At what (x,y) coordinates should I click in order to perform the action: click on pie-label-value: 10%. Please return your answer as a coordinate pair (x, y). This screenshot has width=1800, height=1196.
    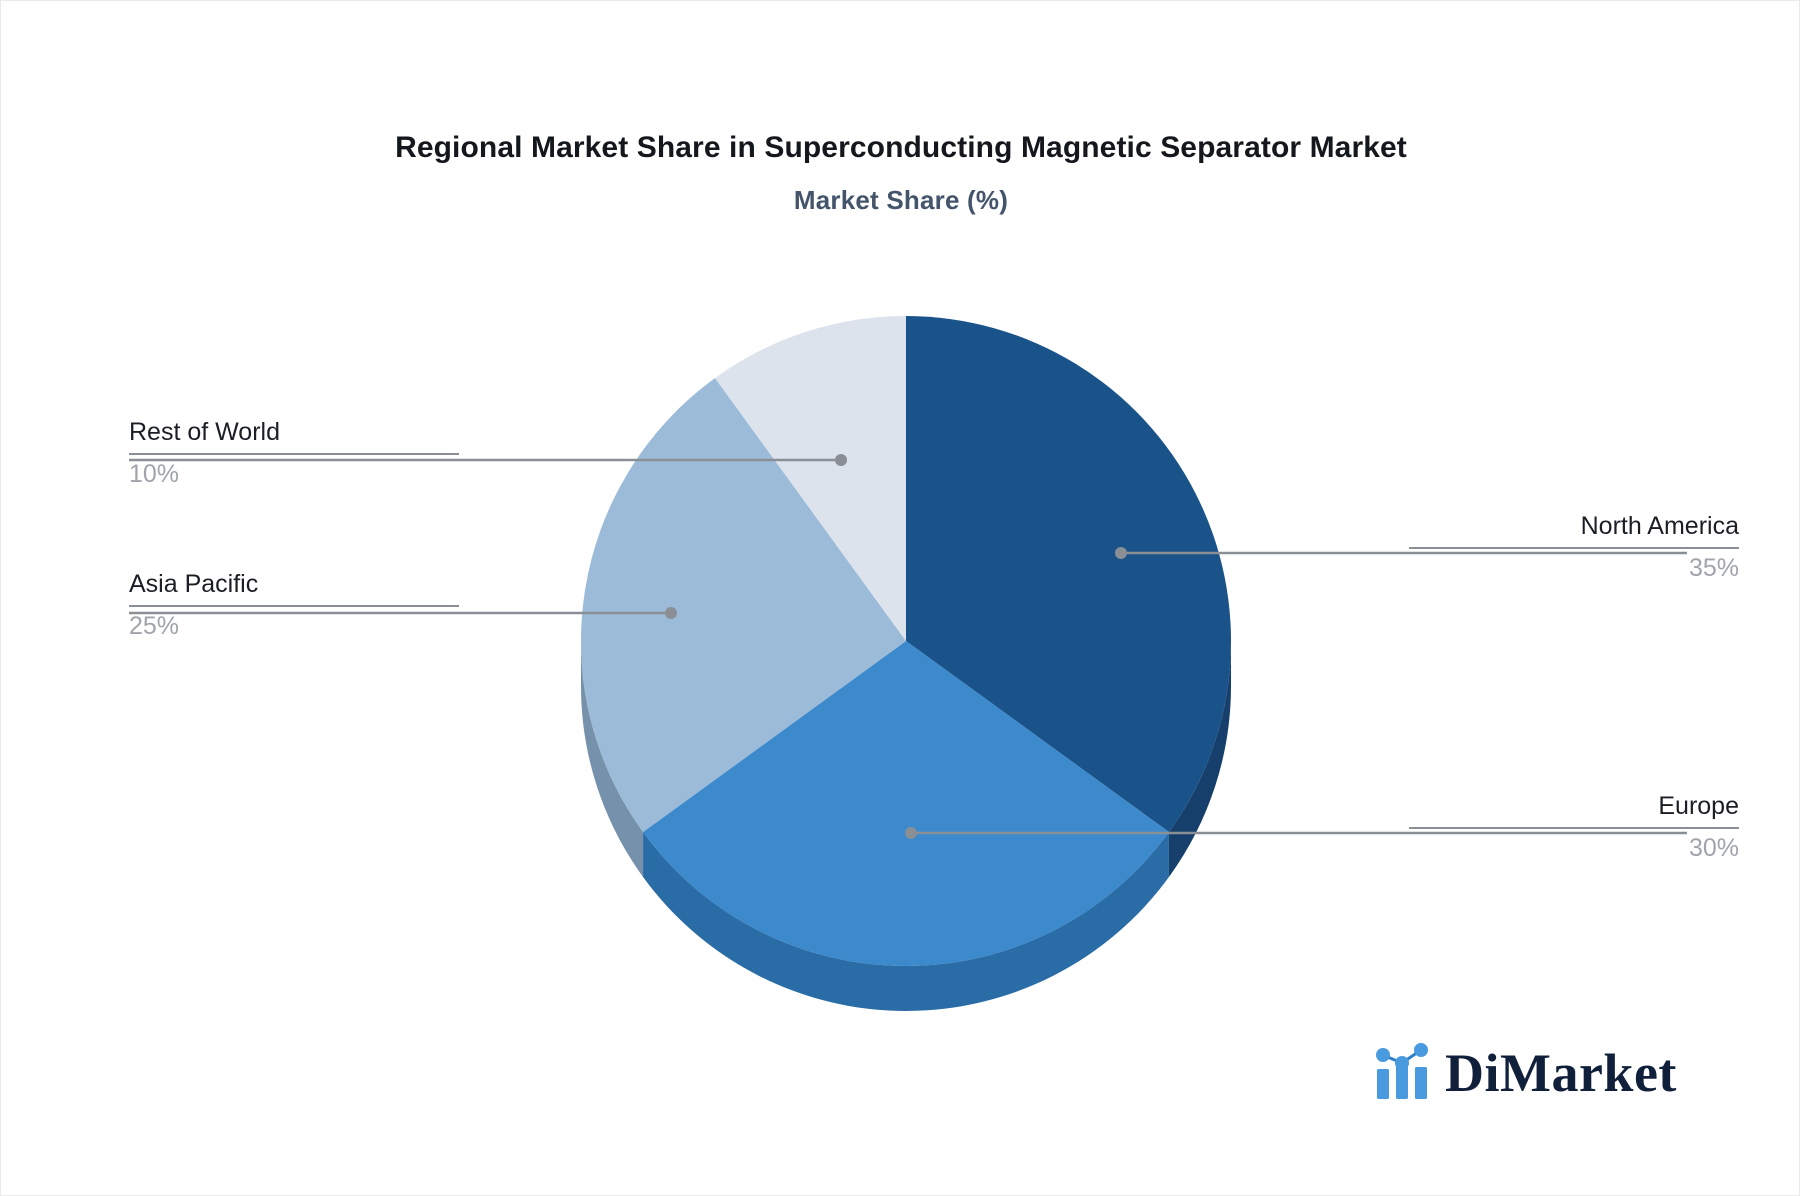
    Looking at the image, I should click on (154, 474).